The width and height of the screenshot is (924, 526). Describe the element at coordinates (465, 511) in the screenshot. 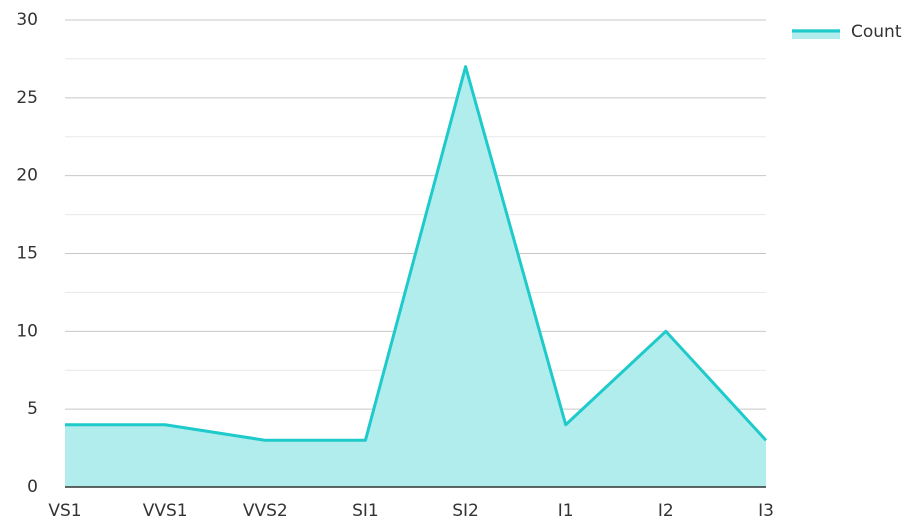

I see `x-tick-label: SI2` at that location.